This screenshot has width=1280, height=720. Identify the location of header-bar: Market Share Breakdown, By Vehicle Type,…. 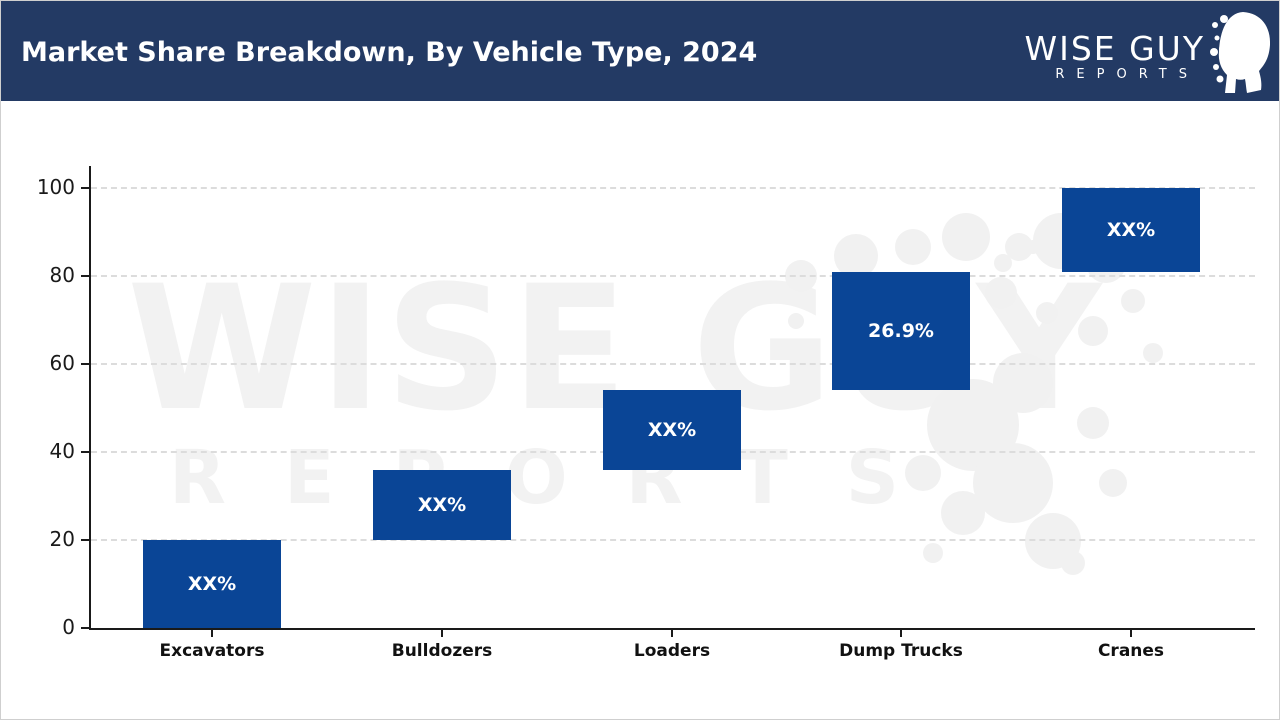
(640, 51).